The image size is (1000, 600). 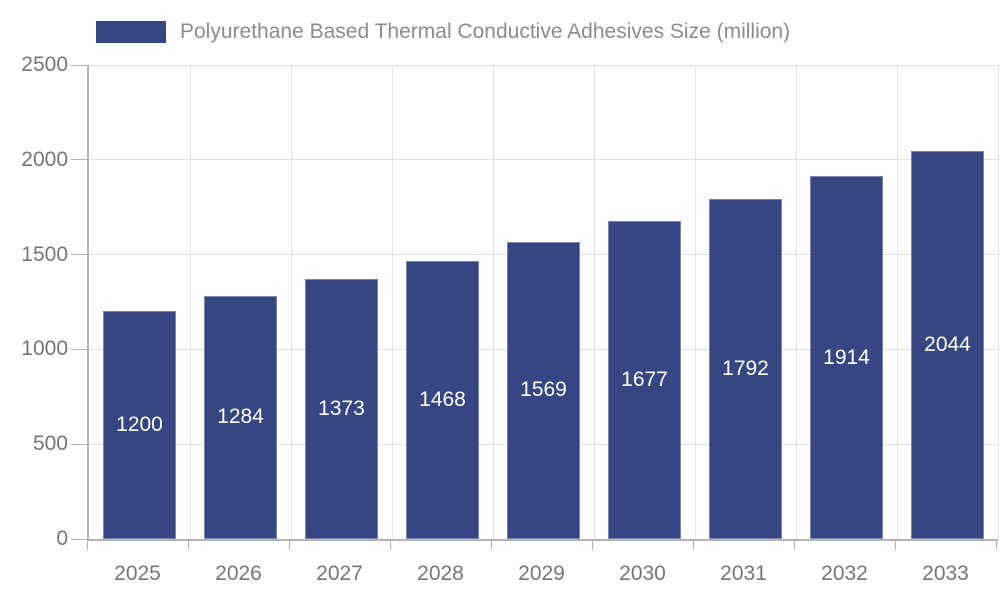 I want to click on bar-value-label: 1373, so click(x=341, y=408).